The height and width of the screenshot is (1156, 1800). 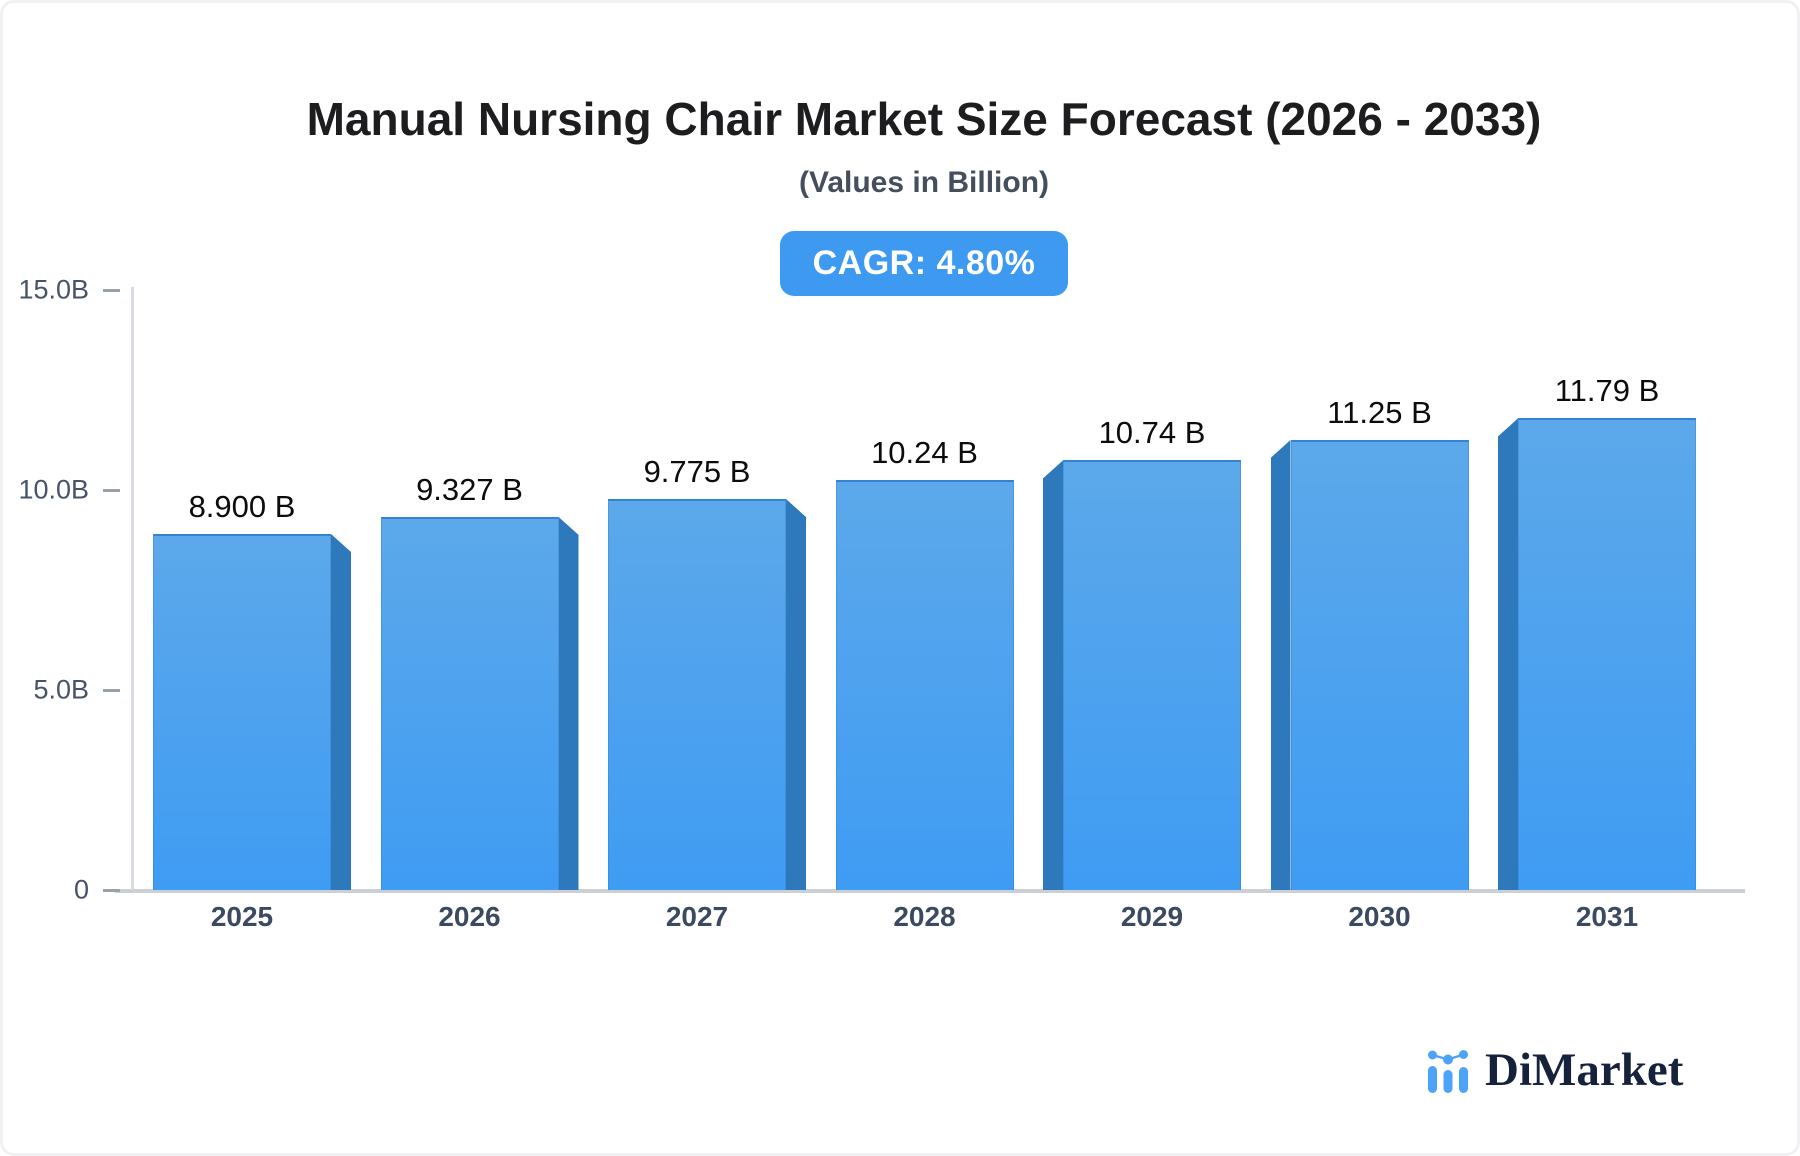 I want to click on bar-side-3d-2030, so click(x=1280, y=665).